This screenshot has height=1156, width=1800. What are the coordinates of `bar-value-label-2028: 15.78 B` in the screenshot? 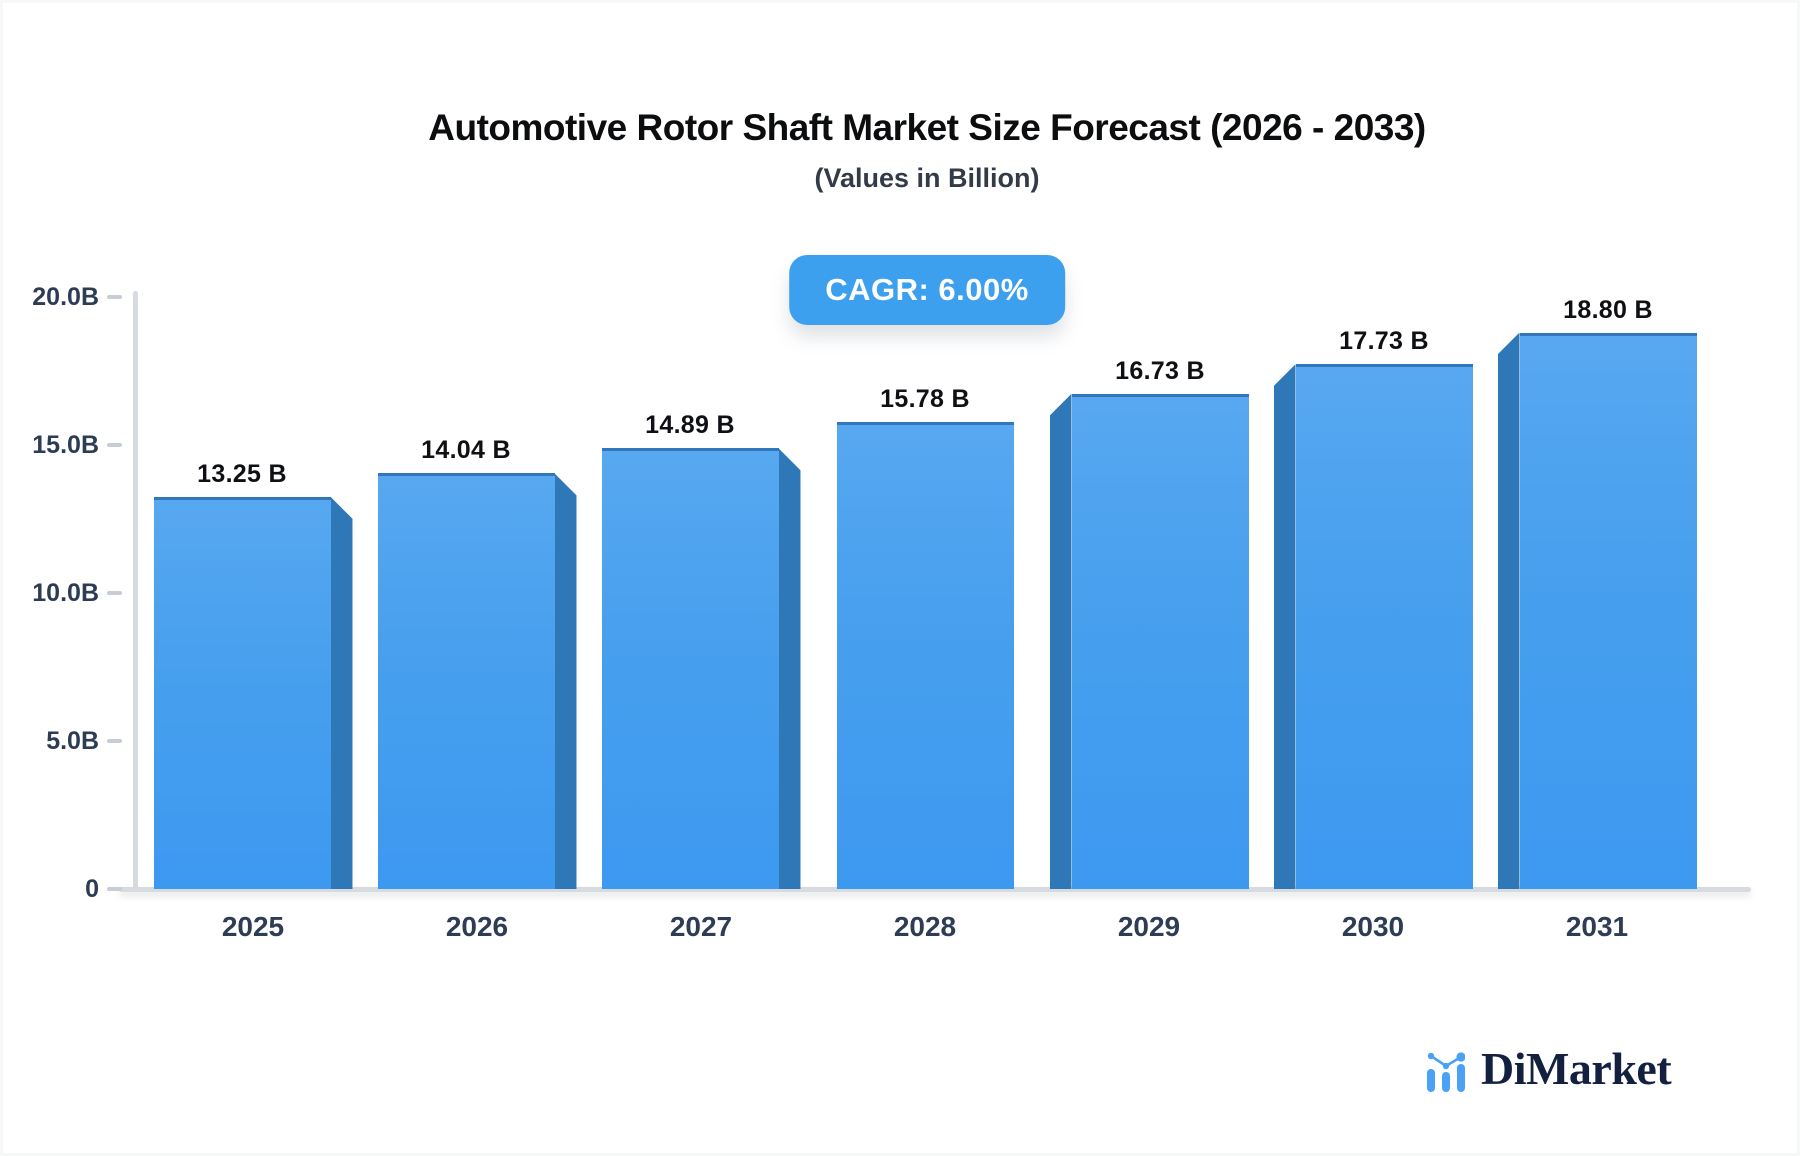 It's located at (925, 398).